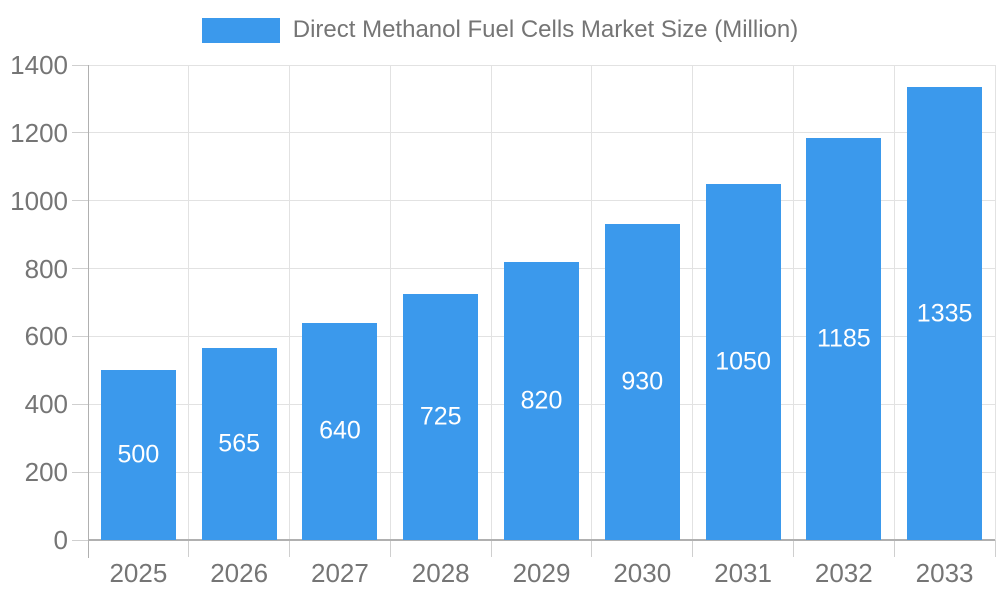 This screenshot has height=600, width=1000. I want to click on bar-value-label: 930, so click(642, 381).